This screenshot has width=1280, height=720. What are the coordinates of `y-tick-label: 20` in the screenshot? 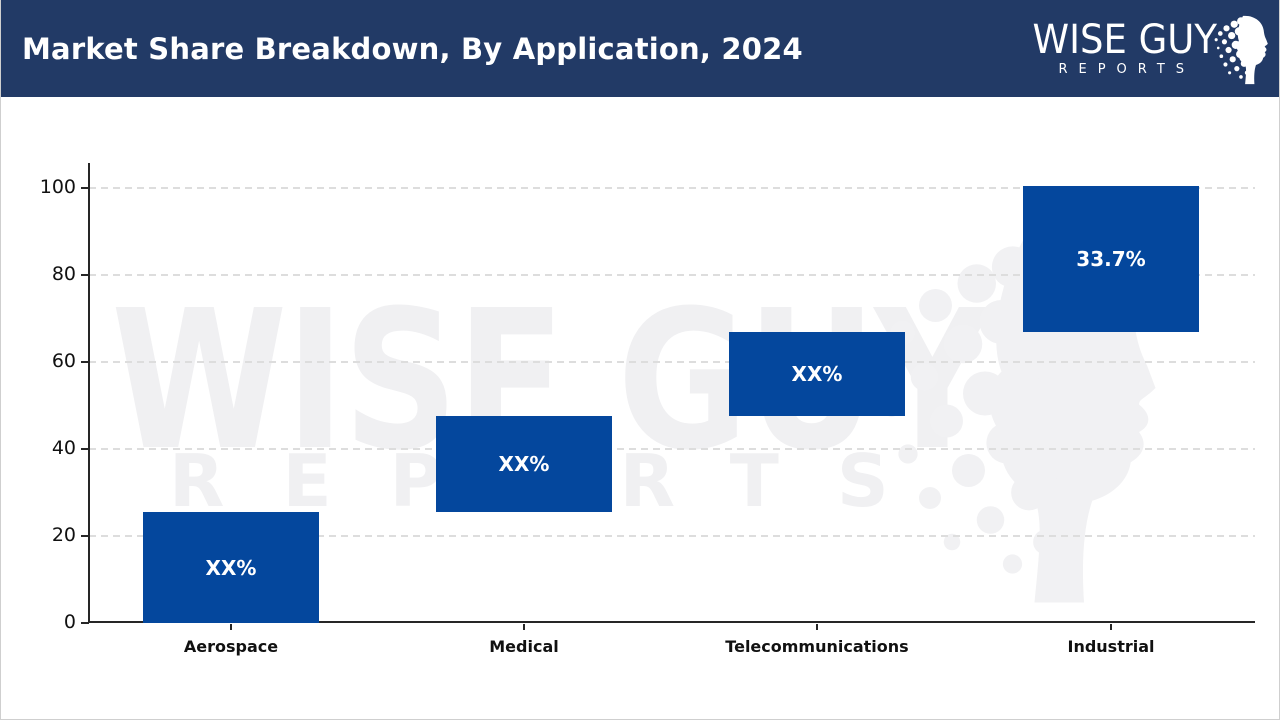 It's located at (63, 535).